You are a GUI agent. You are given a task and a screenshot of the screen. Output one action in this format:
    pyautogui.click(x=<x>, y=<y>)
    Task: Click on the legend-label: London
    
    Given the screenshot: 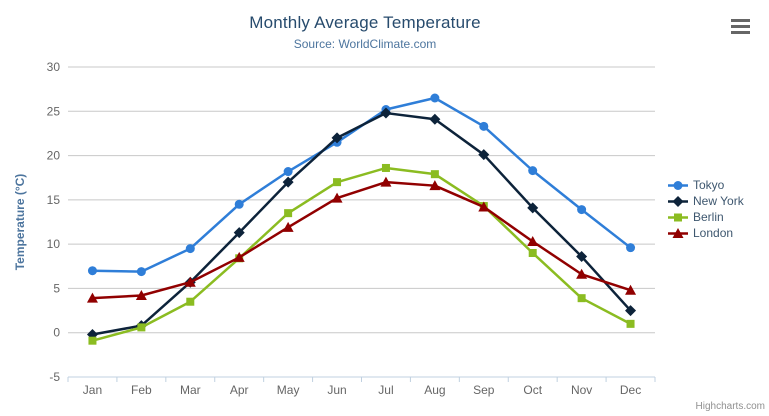 What is the action you would take?
    pyautogui.click(x=713, y=233)
    